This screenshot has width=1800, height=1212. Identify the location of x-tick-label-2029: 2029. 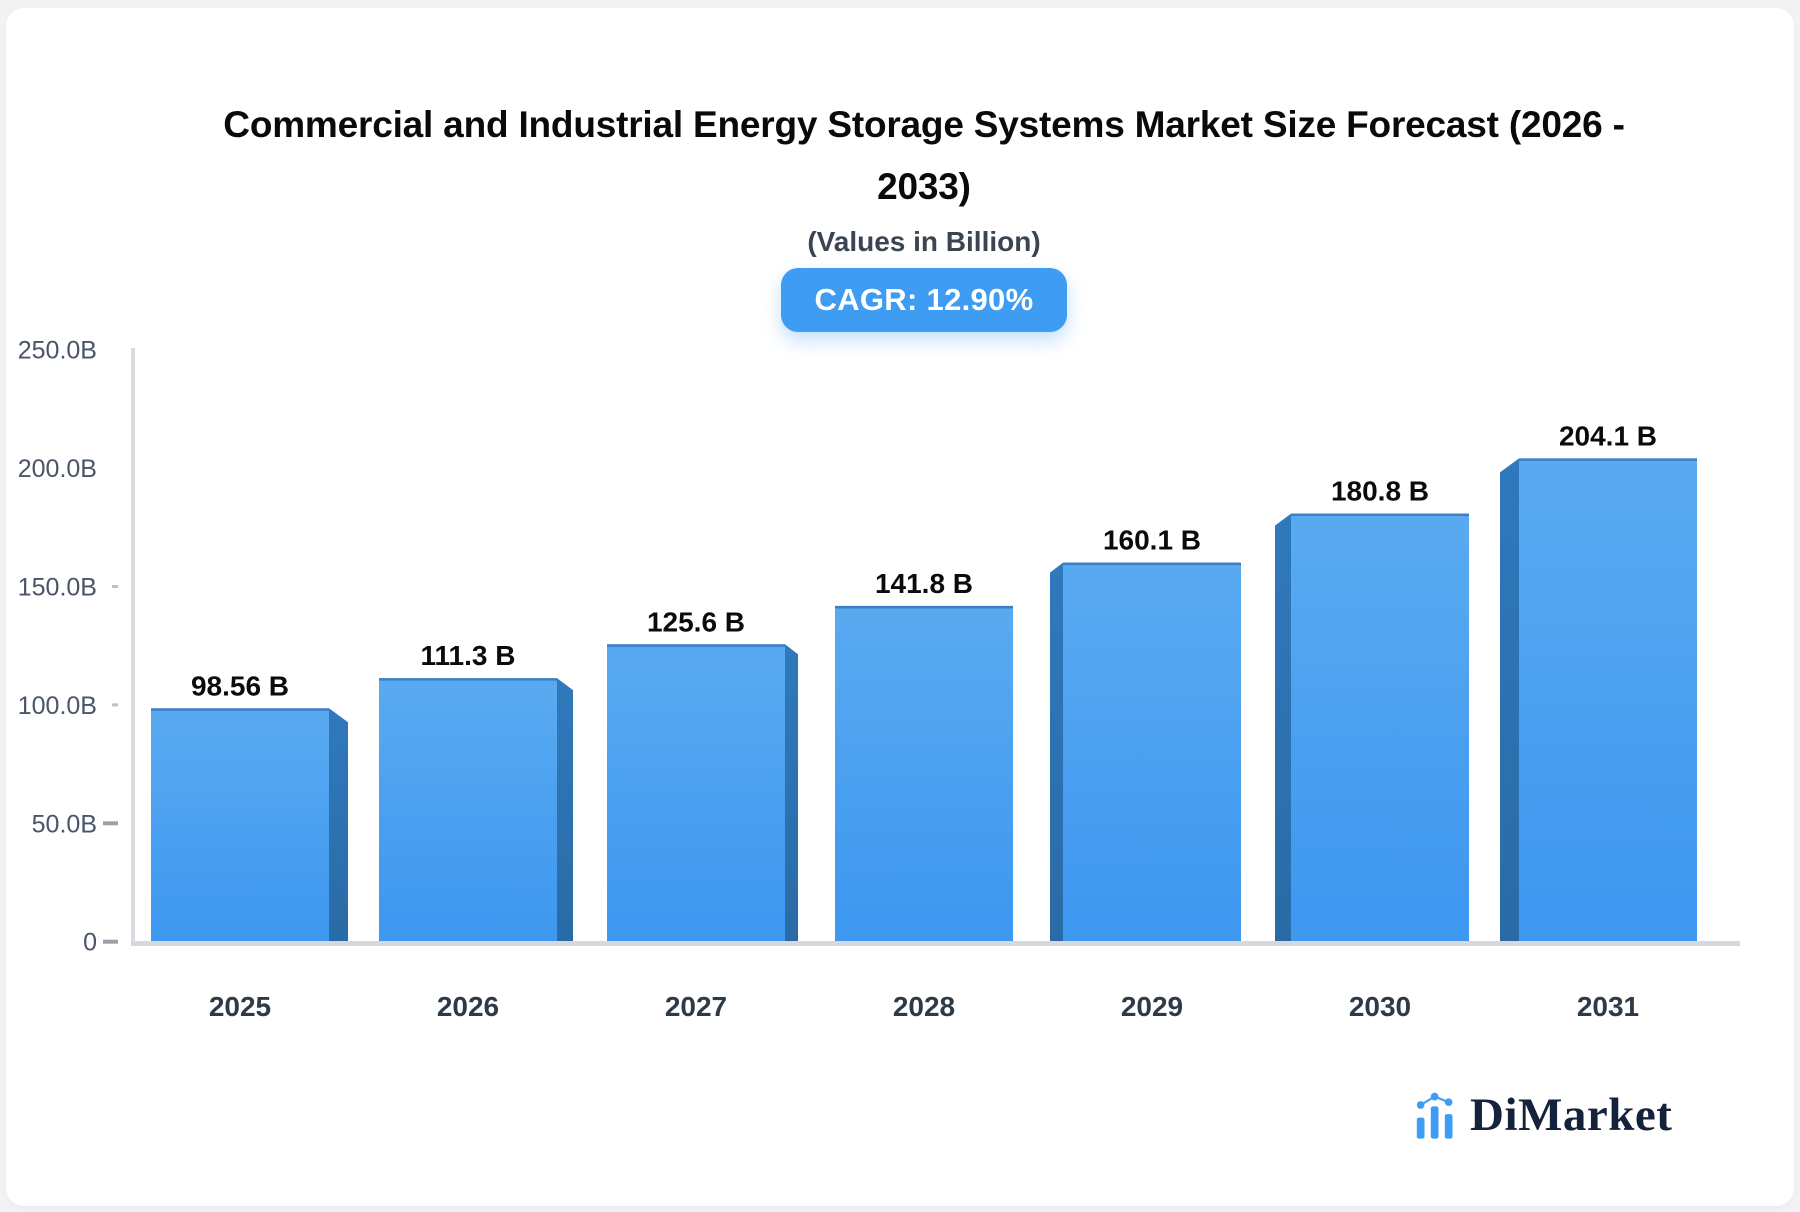
(1152, 1006).